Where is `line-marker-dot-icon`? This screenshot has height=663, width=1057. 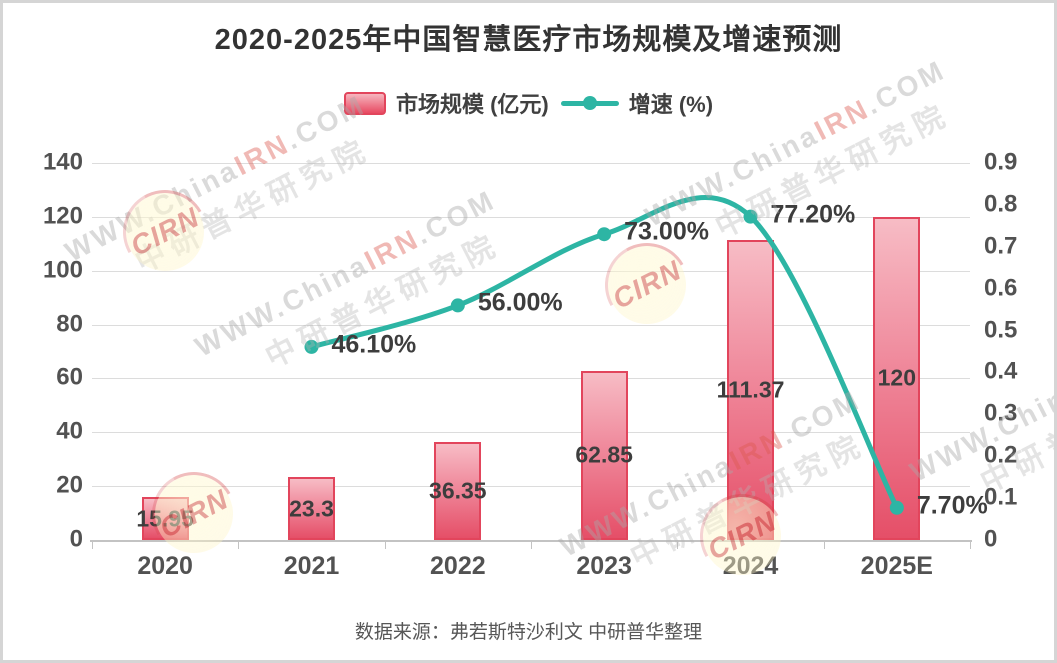
line-marker-dot-icon is located at coordinates (589, 103).